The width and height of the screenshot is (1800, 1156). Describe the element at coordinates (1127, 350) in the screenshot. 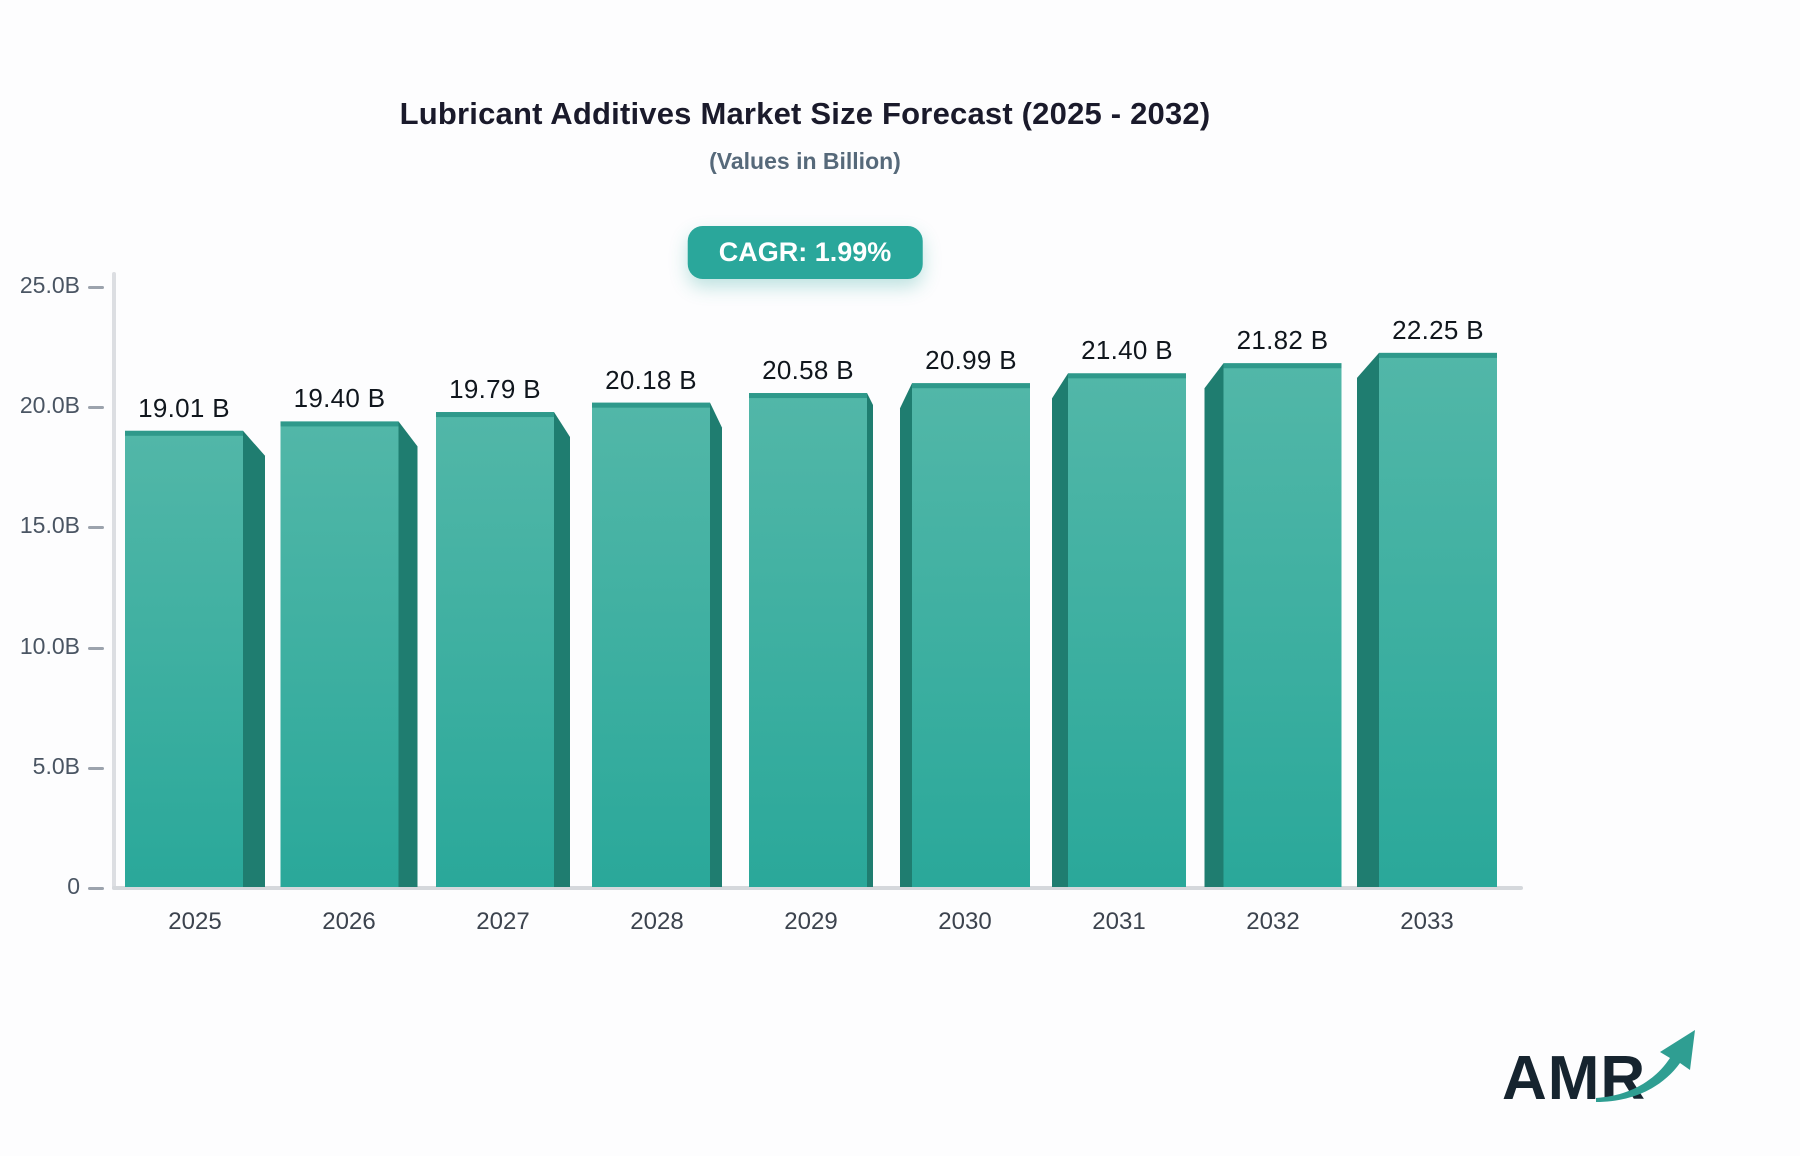

I see `bar-value-label: 21.40 B` at that location.